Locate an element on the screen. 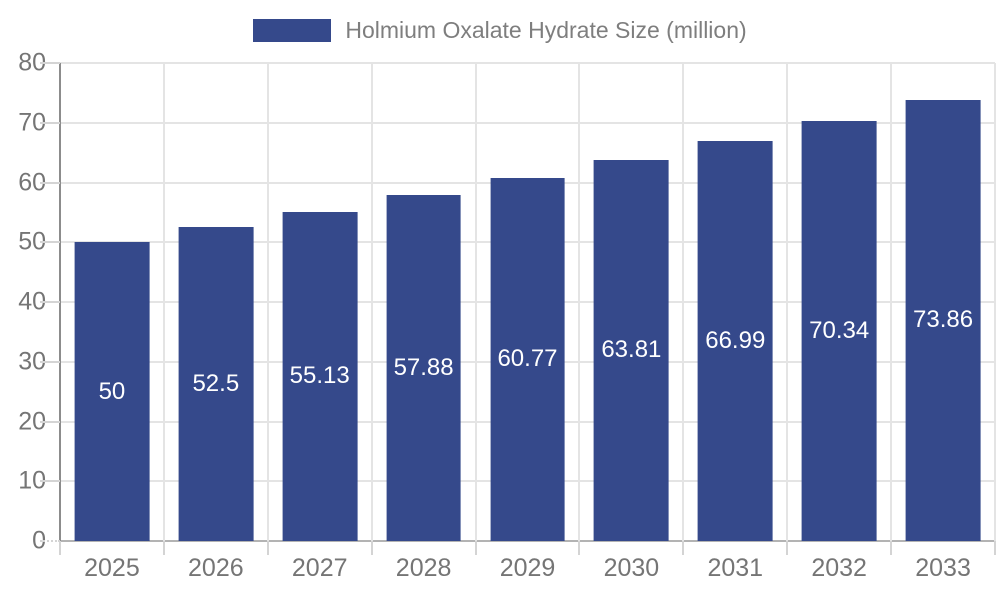 The width and height of the screenshot is (1000, 600). bar-2029: 60.77 is located at coordinates (527, 359).